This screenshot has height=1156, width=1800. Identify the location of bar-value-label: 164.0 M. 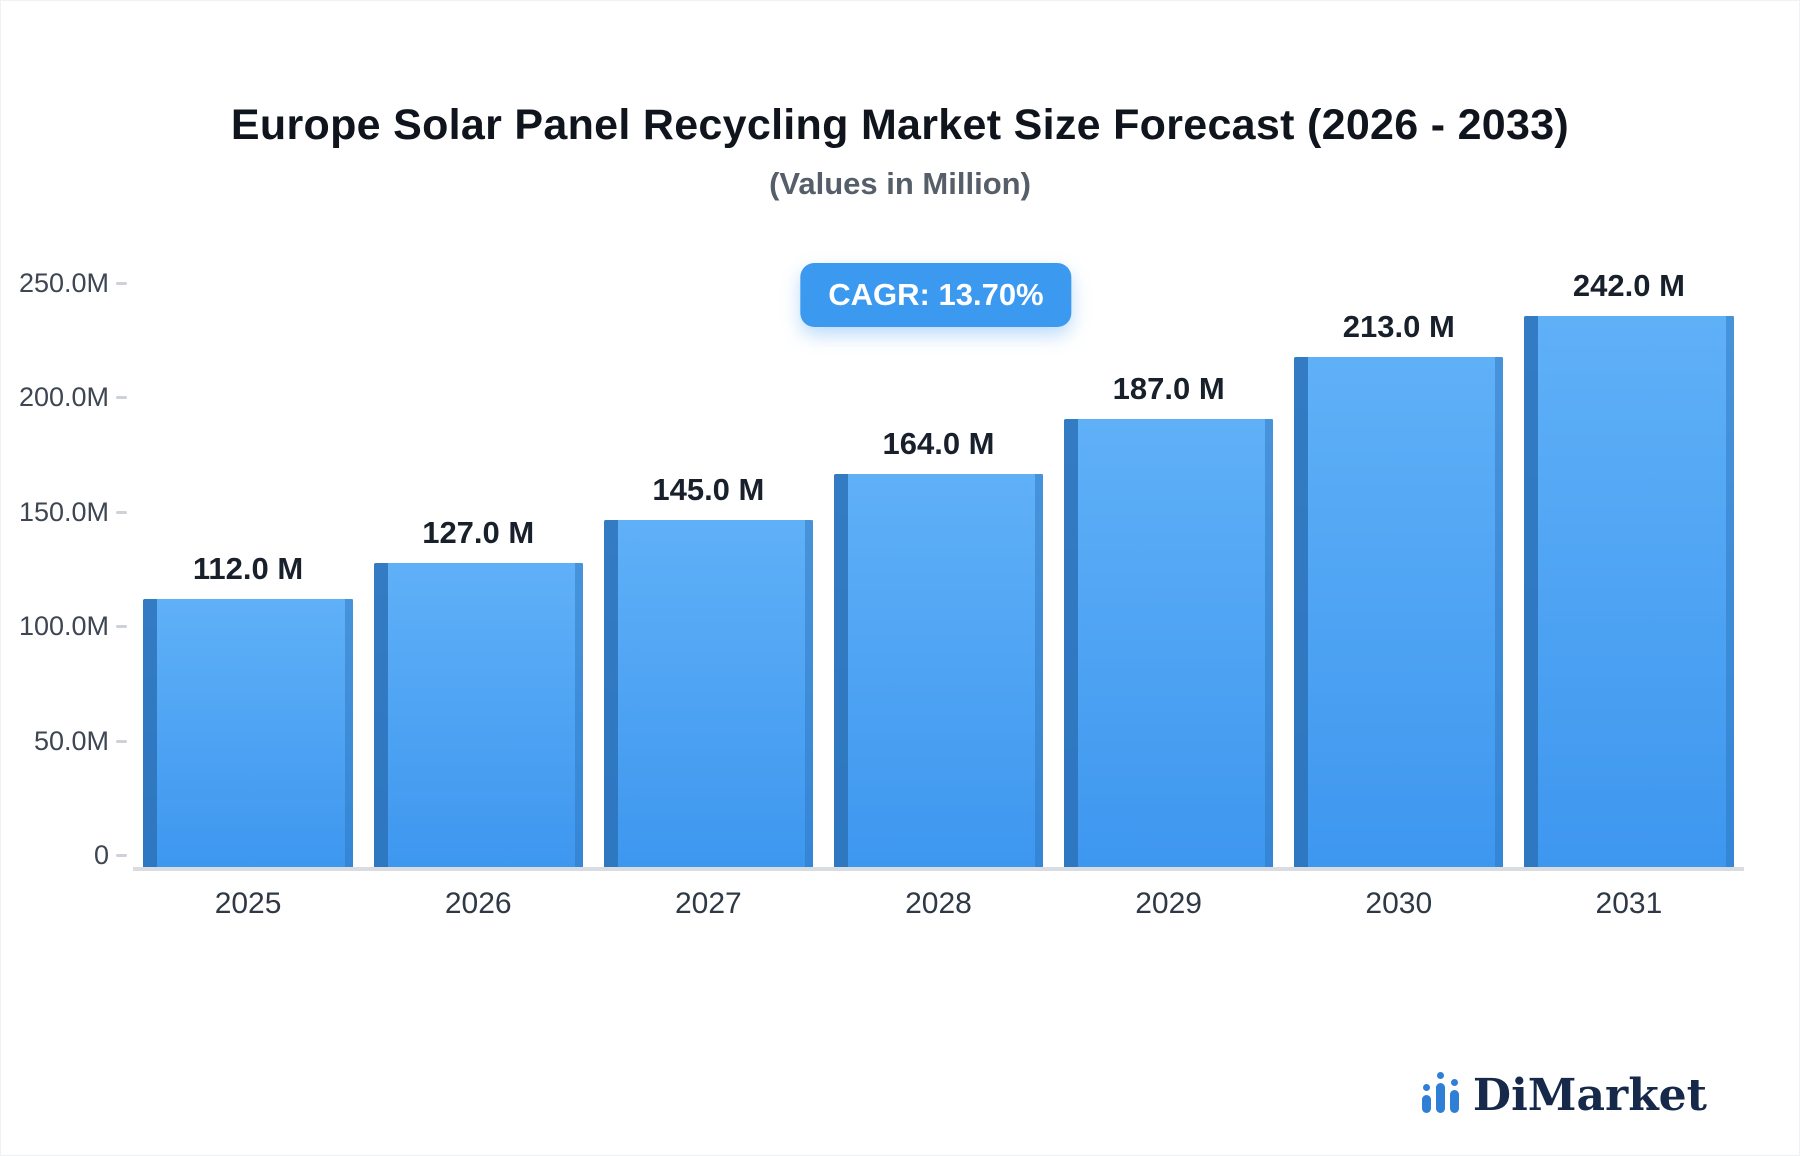
(938, 444).